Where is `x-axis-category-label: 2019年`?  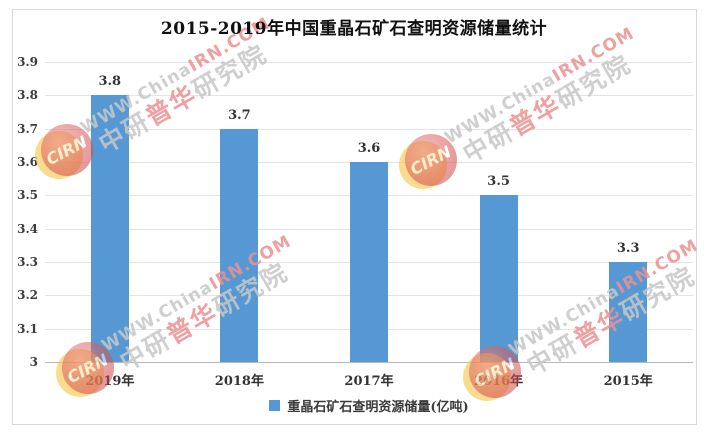 x-axis-category-label: 2019年 is located at coordinates (110, 381).